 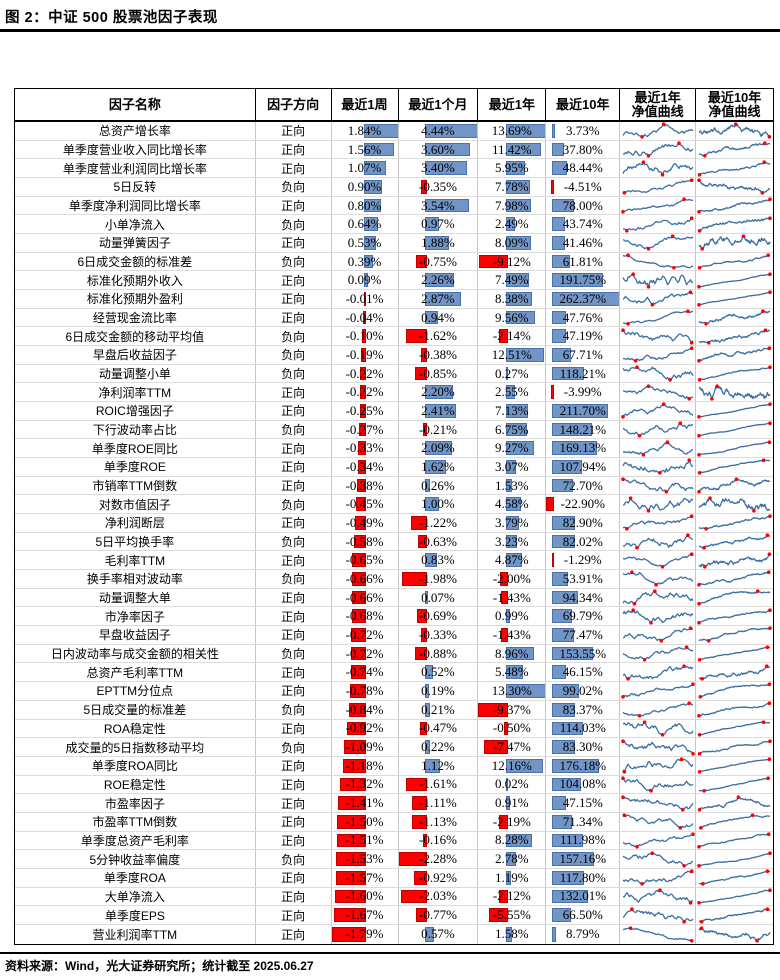 What do you see at coordinates (394, 673) in the screenshot?
I see `table-row: 总资产毛利率TTM 正向 -0.74% 0.52% 5.48% 46.15%` at bounding box center [394, 673].